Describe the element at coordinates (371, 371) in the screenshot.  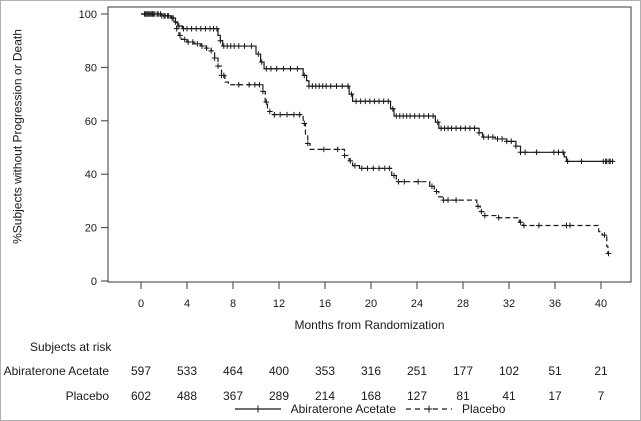
I see `risk-count: 316` at that location.